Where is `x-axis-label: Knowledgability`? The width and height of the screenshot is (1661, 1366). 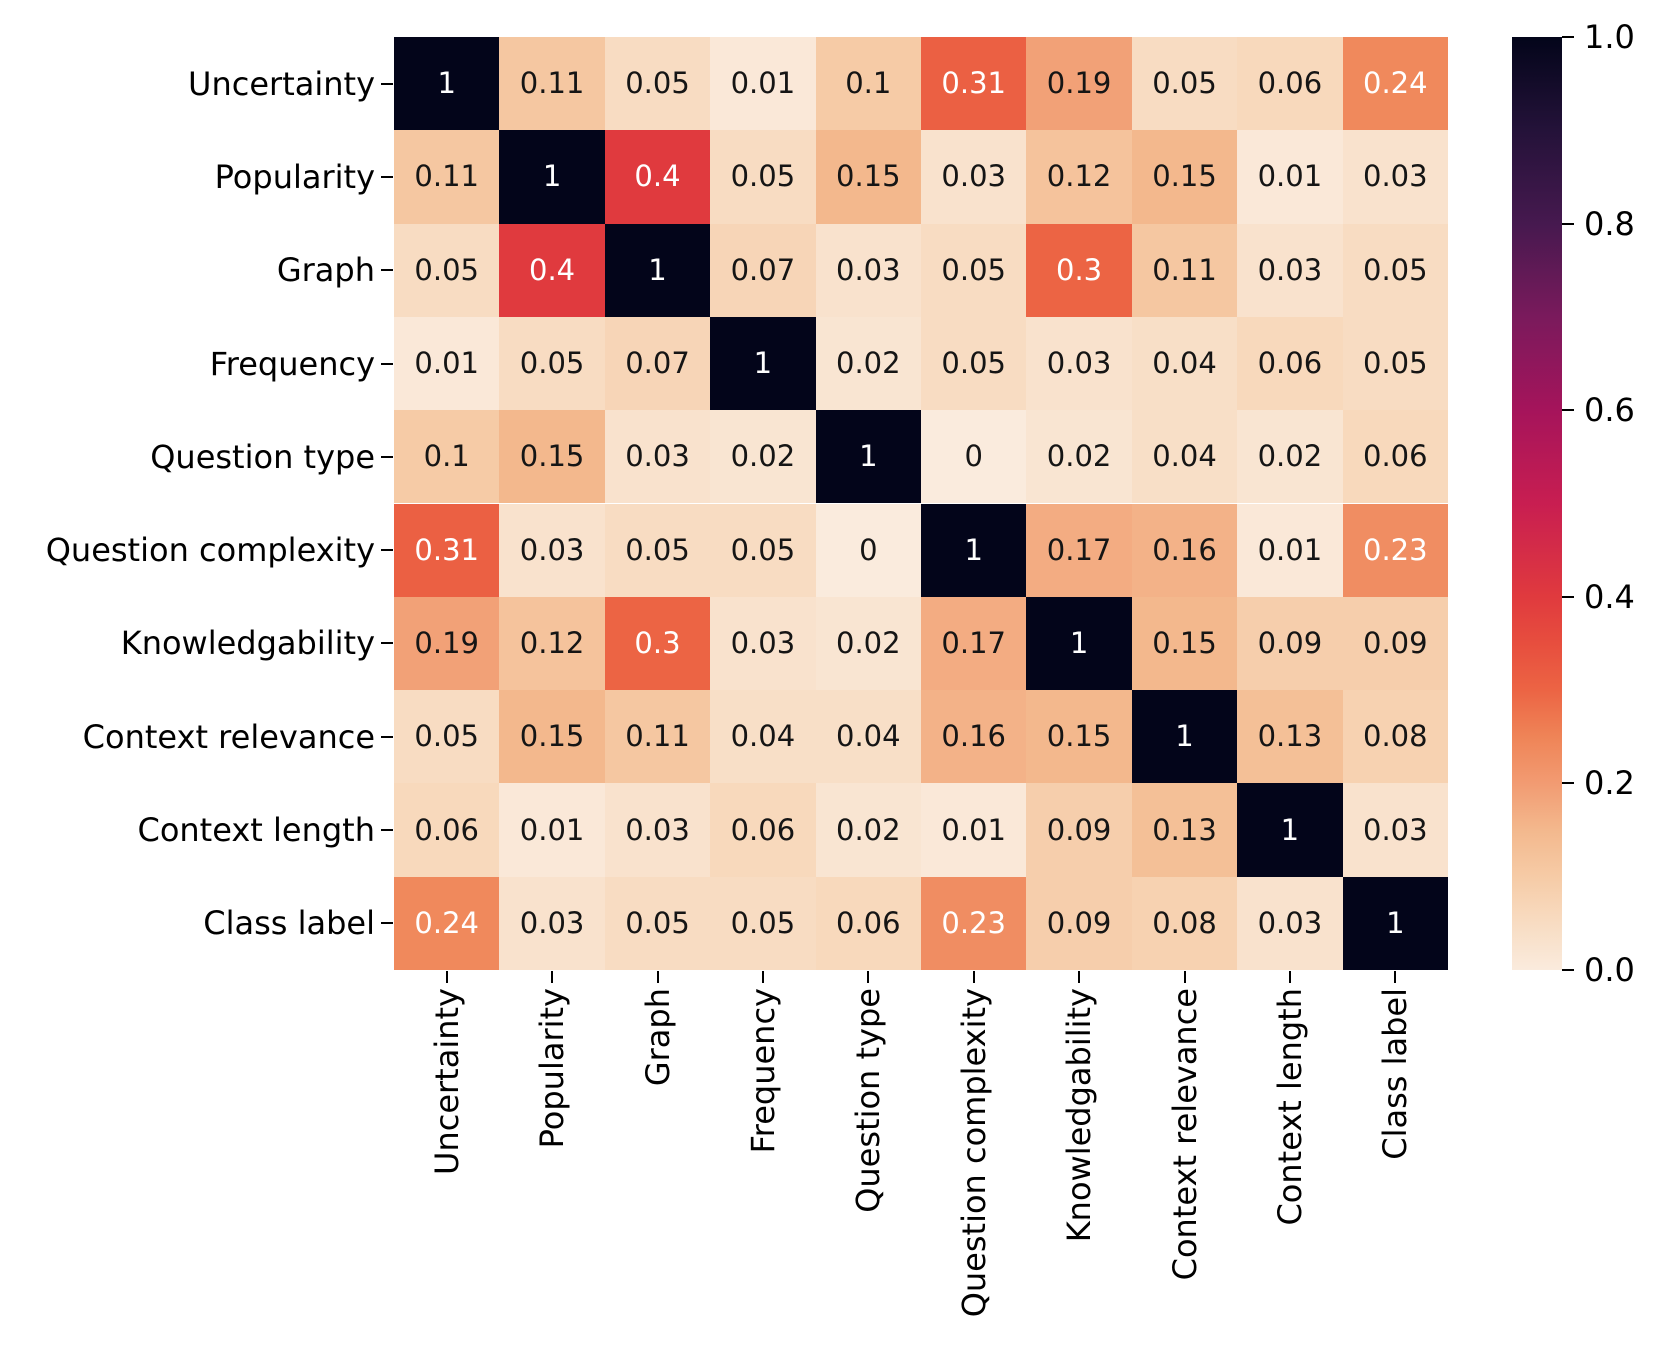
x-axis-label: Knowledgability is located at coordinates (1079, 1115).